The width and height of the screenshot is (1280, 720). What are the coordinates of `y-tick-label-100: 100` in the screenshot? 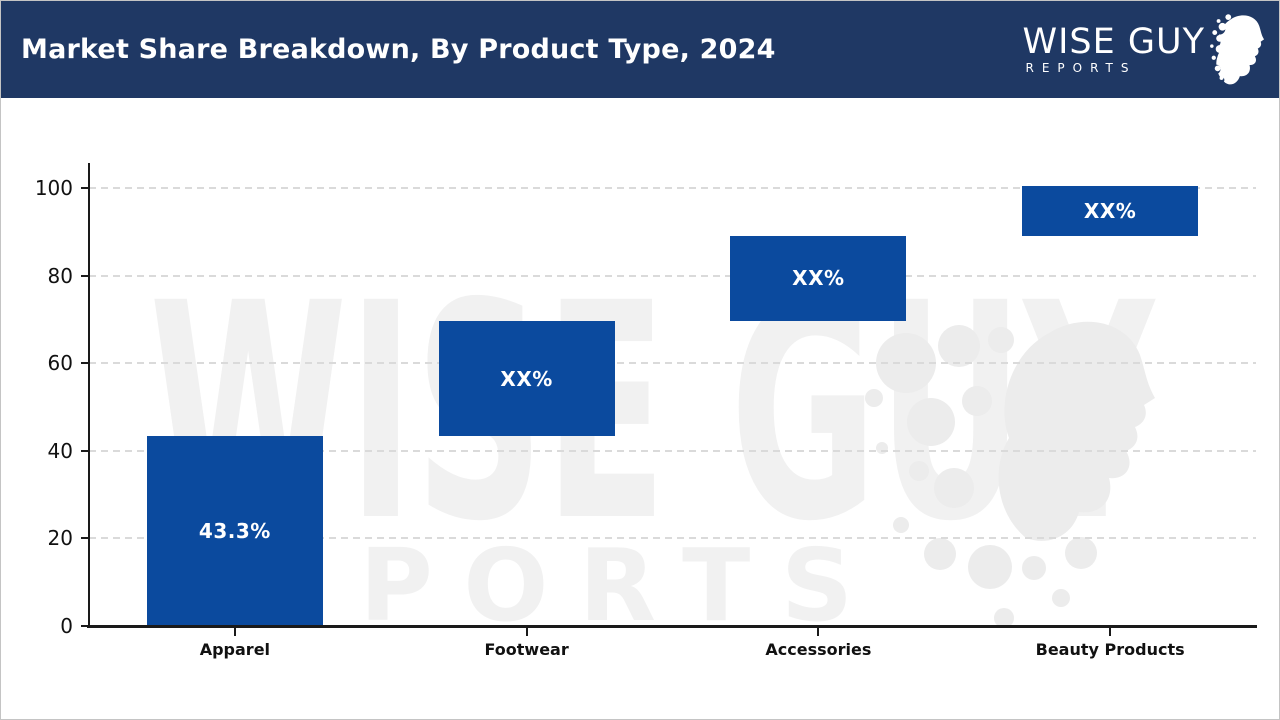 It's located at (53, 188).